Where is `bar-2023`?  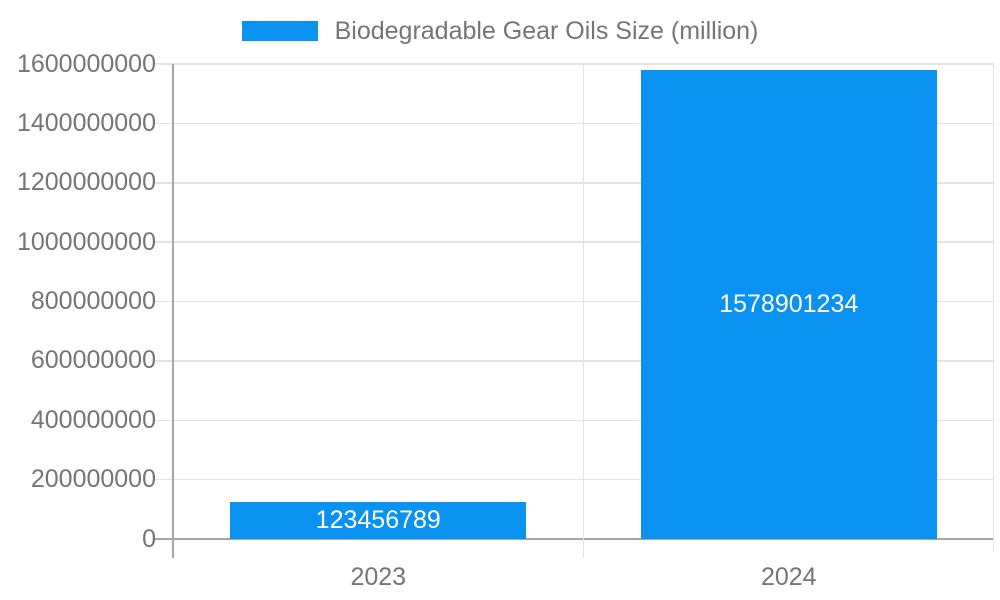
bar-2023 is located at coordinates (378, 520).